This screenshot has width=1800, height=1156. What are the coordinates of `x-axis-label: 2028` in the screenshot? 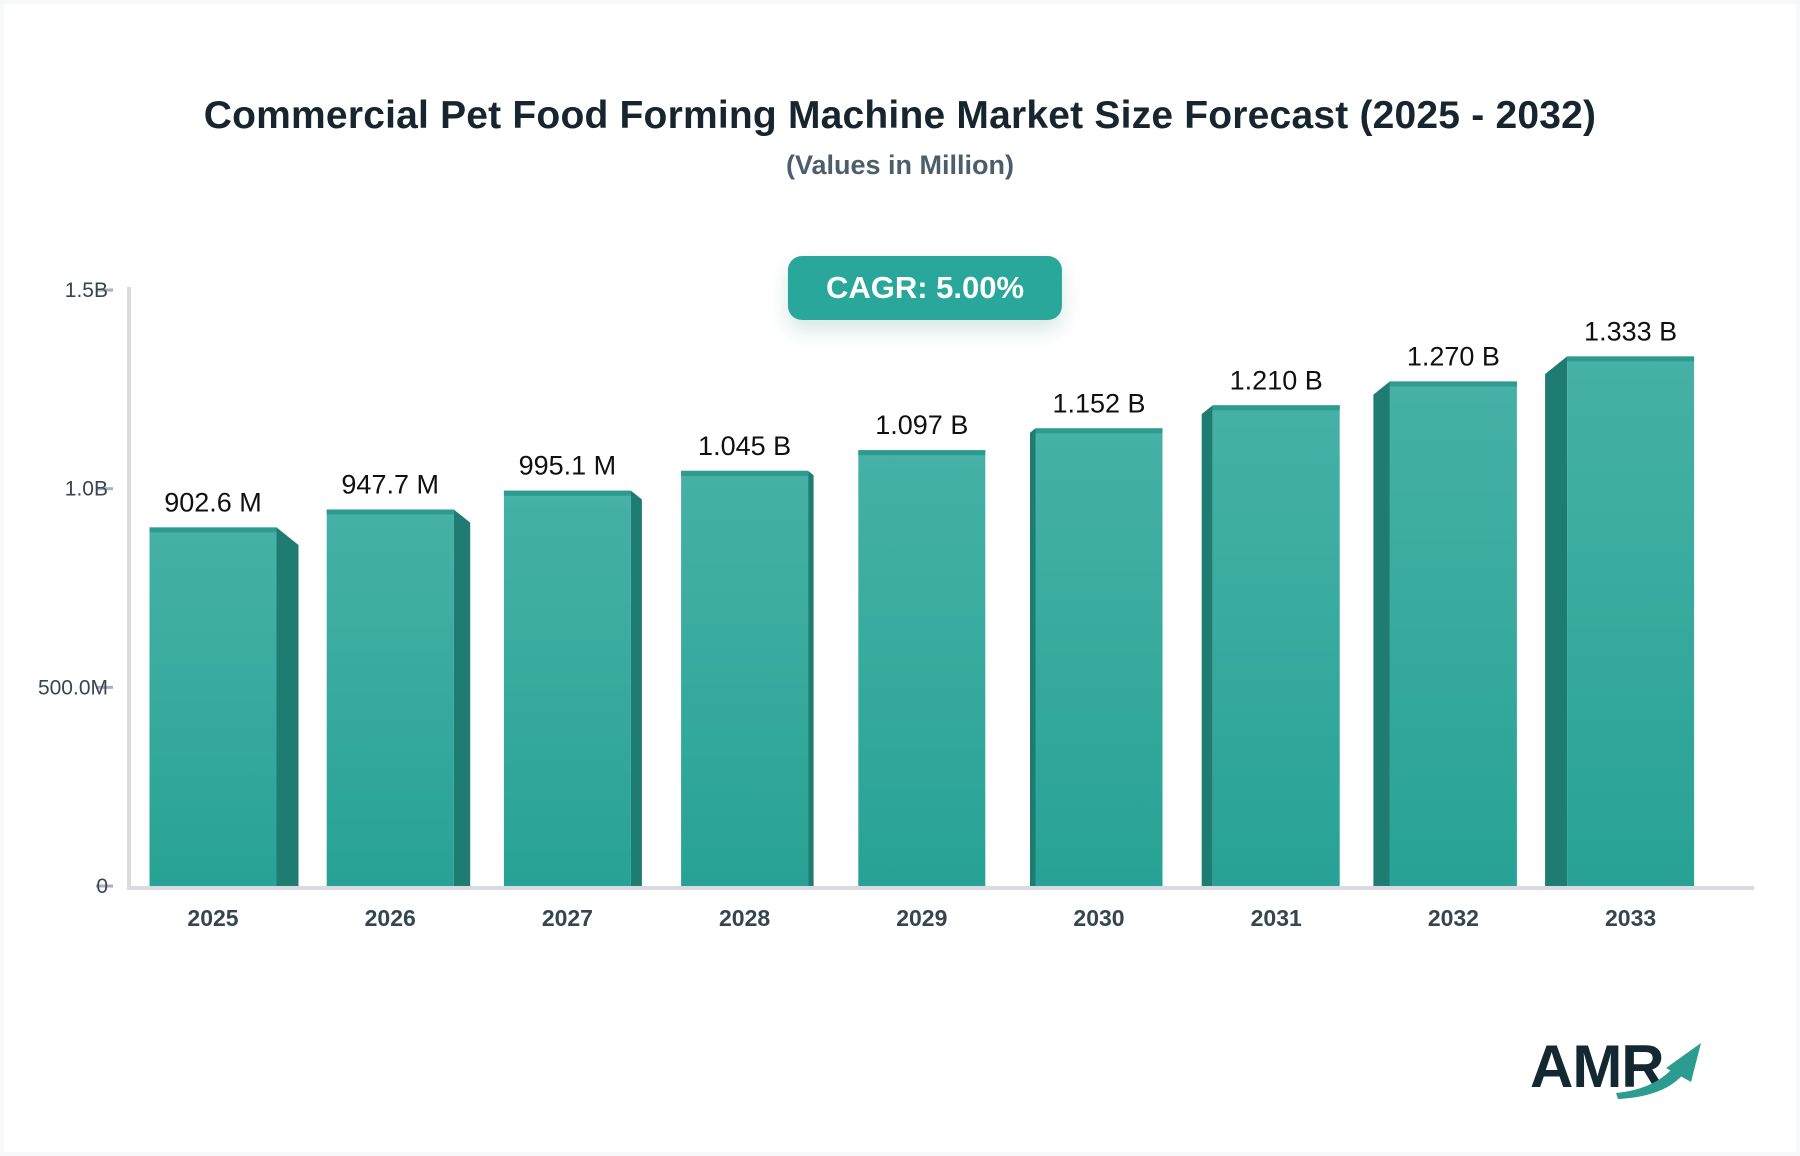 It's located at (744, 918).